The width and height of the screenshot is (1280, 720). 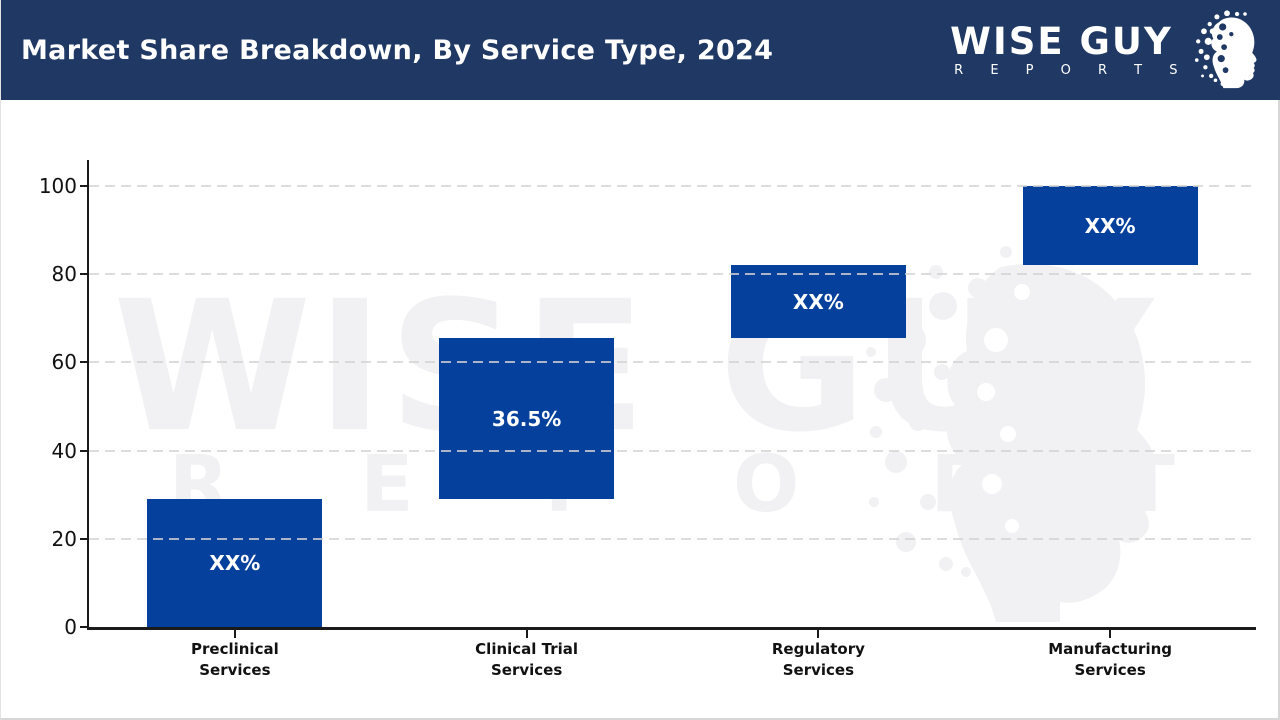 I want to click on bar-value-label: 36.5%, so click(x=526, y=418).